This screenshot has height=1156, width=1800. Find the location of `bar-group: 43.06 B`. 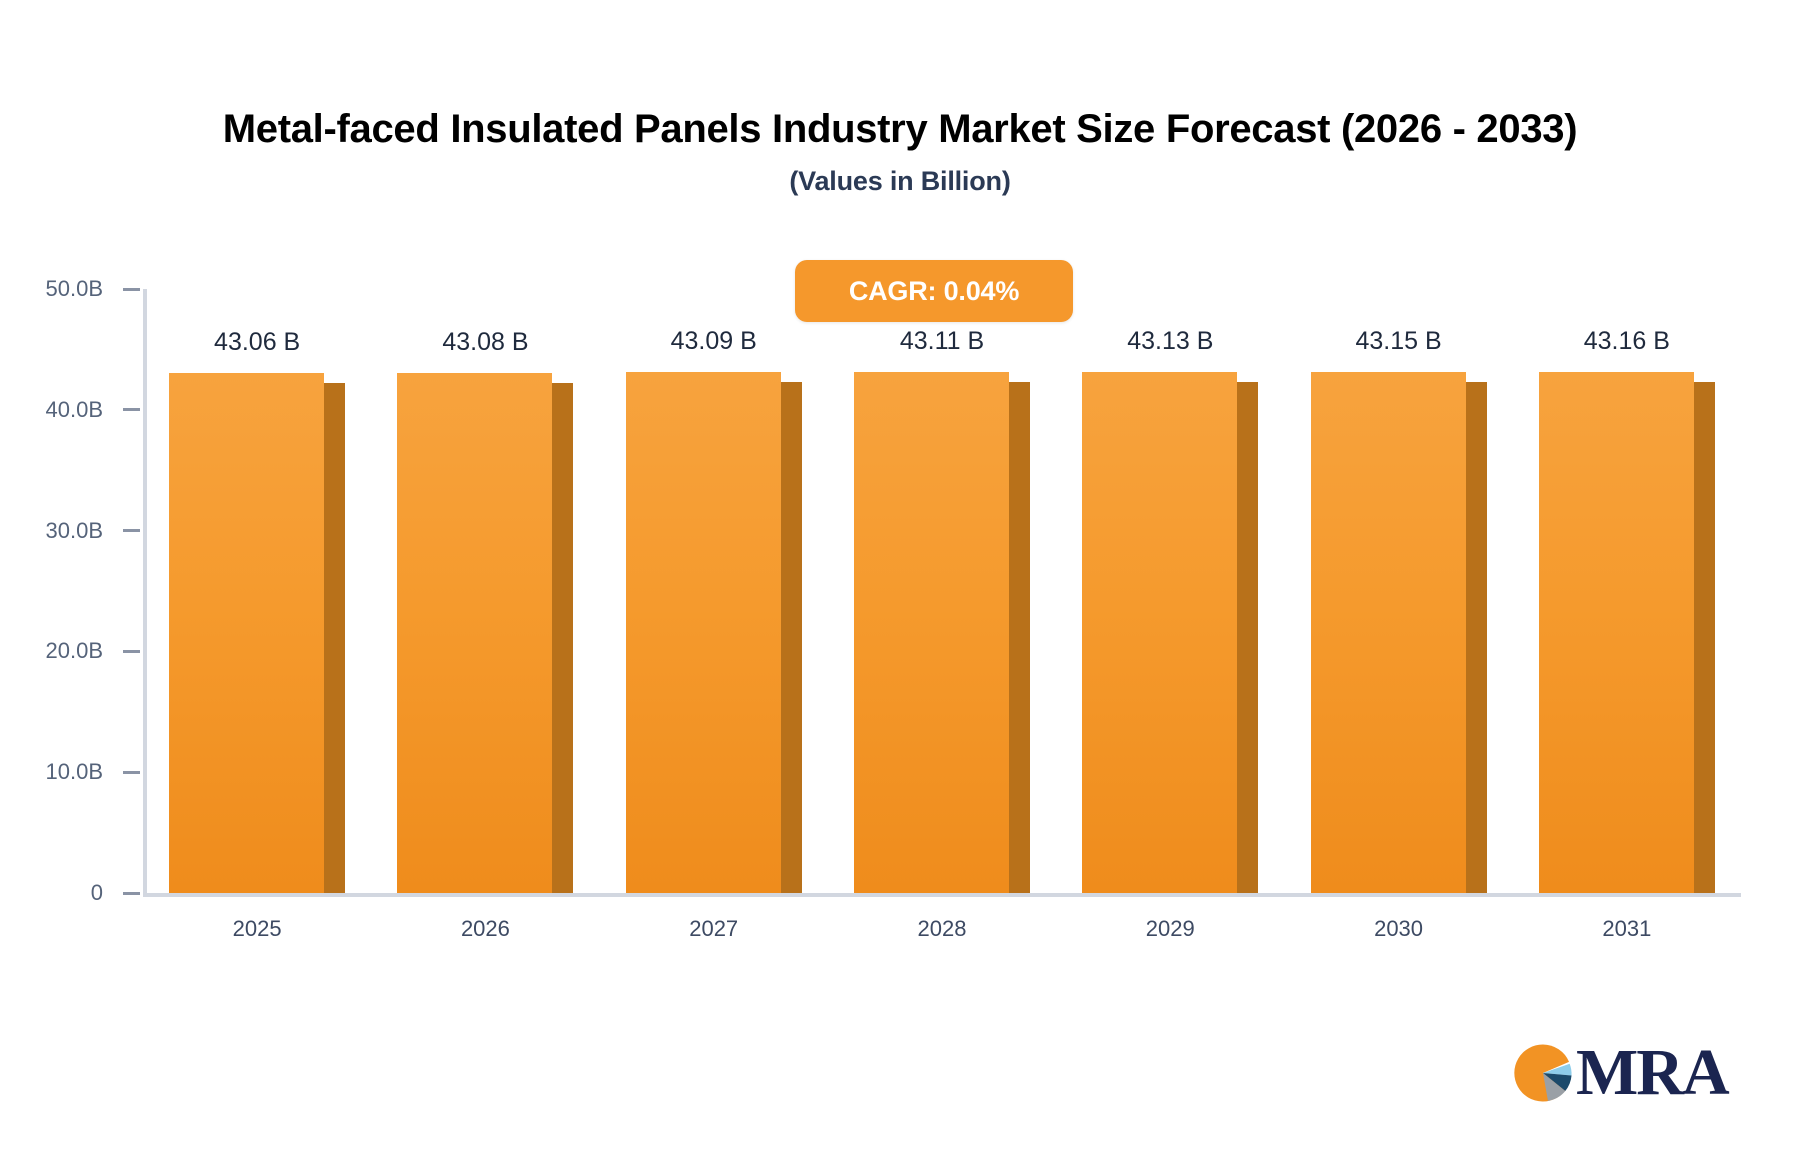

bar-group: 43.06 B is located at coordinates (257, 591).